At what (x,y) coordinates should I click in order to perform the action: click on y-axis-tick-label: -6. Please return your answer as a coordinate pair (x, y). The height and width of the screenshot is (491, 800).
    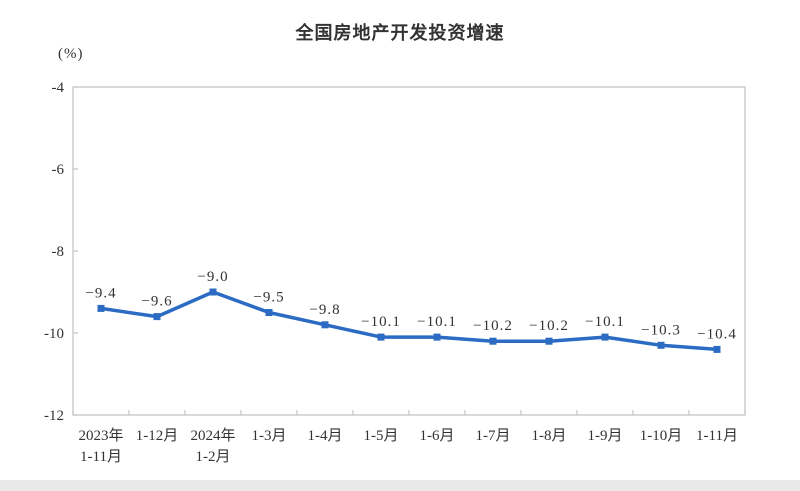
    Looking at the image, I should click on (58, 170).